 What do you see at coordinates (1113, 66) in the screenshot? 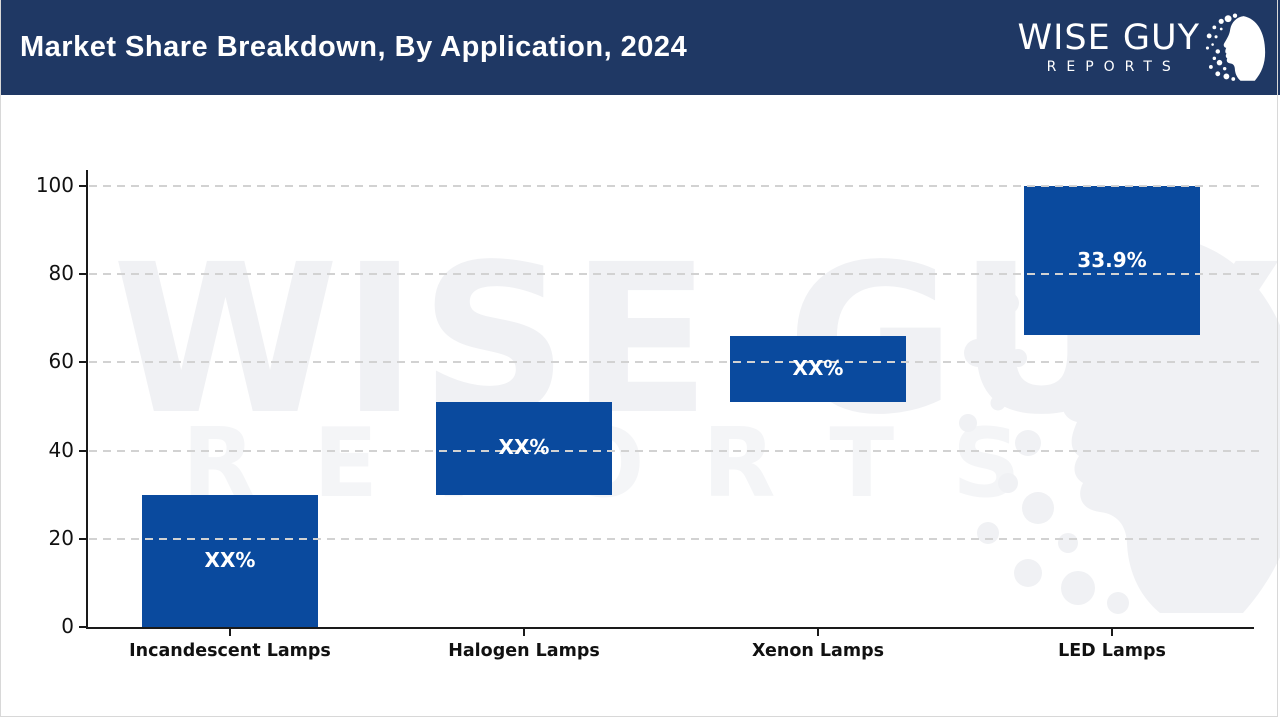
I see `brand-subtitle: REPORTS` at bounding box center [1113, 66].